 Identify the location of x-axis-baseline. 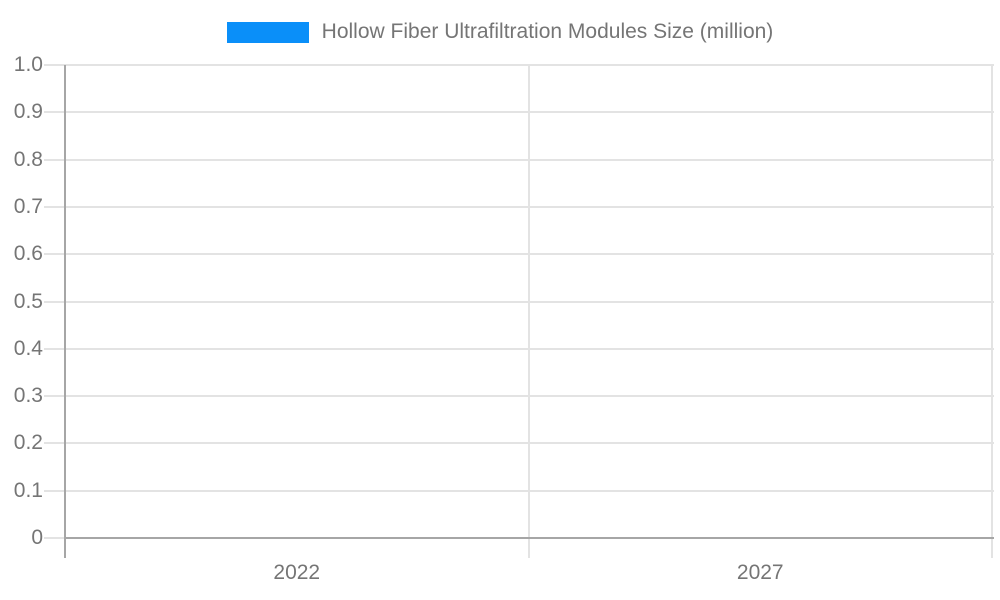
(529, 538).